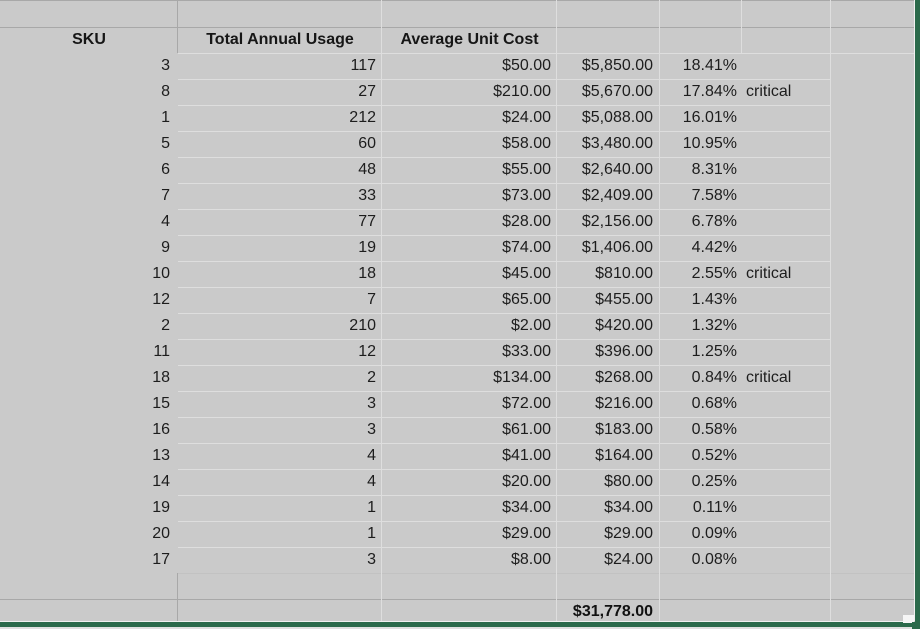 Image resolution: width=920 pixels, height=629 pixels. What do you see at coordinates (526, 143) in the screenshot?
I see `cell-unit-cost: $58.00` at bounding box center [526, 143].